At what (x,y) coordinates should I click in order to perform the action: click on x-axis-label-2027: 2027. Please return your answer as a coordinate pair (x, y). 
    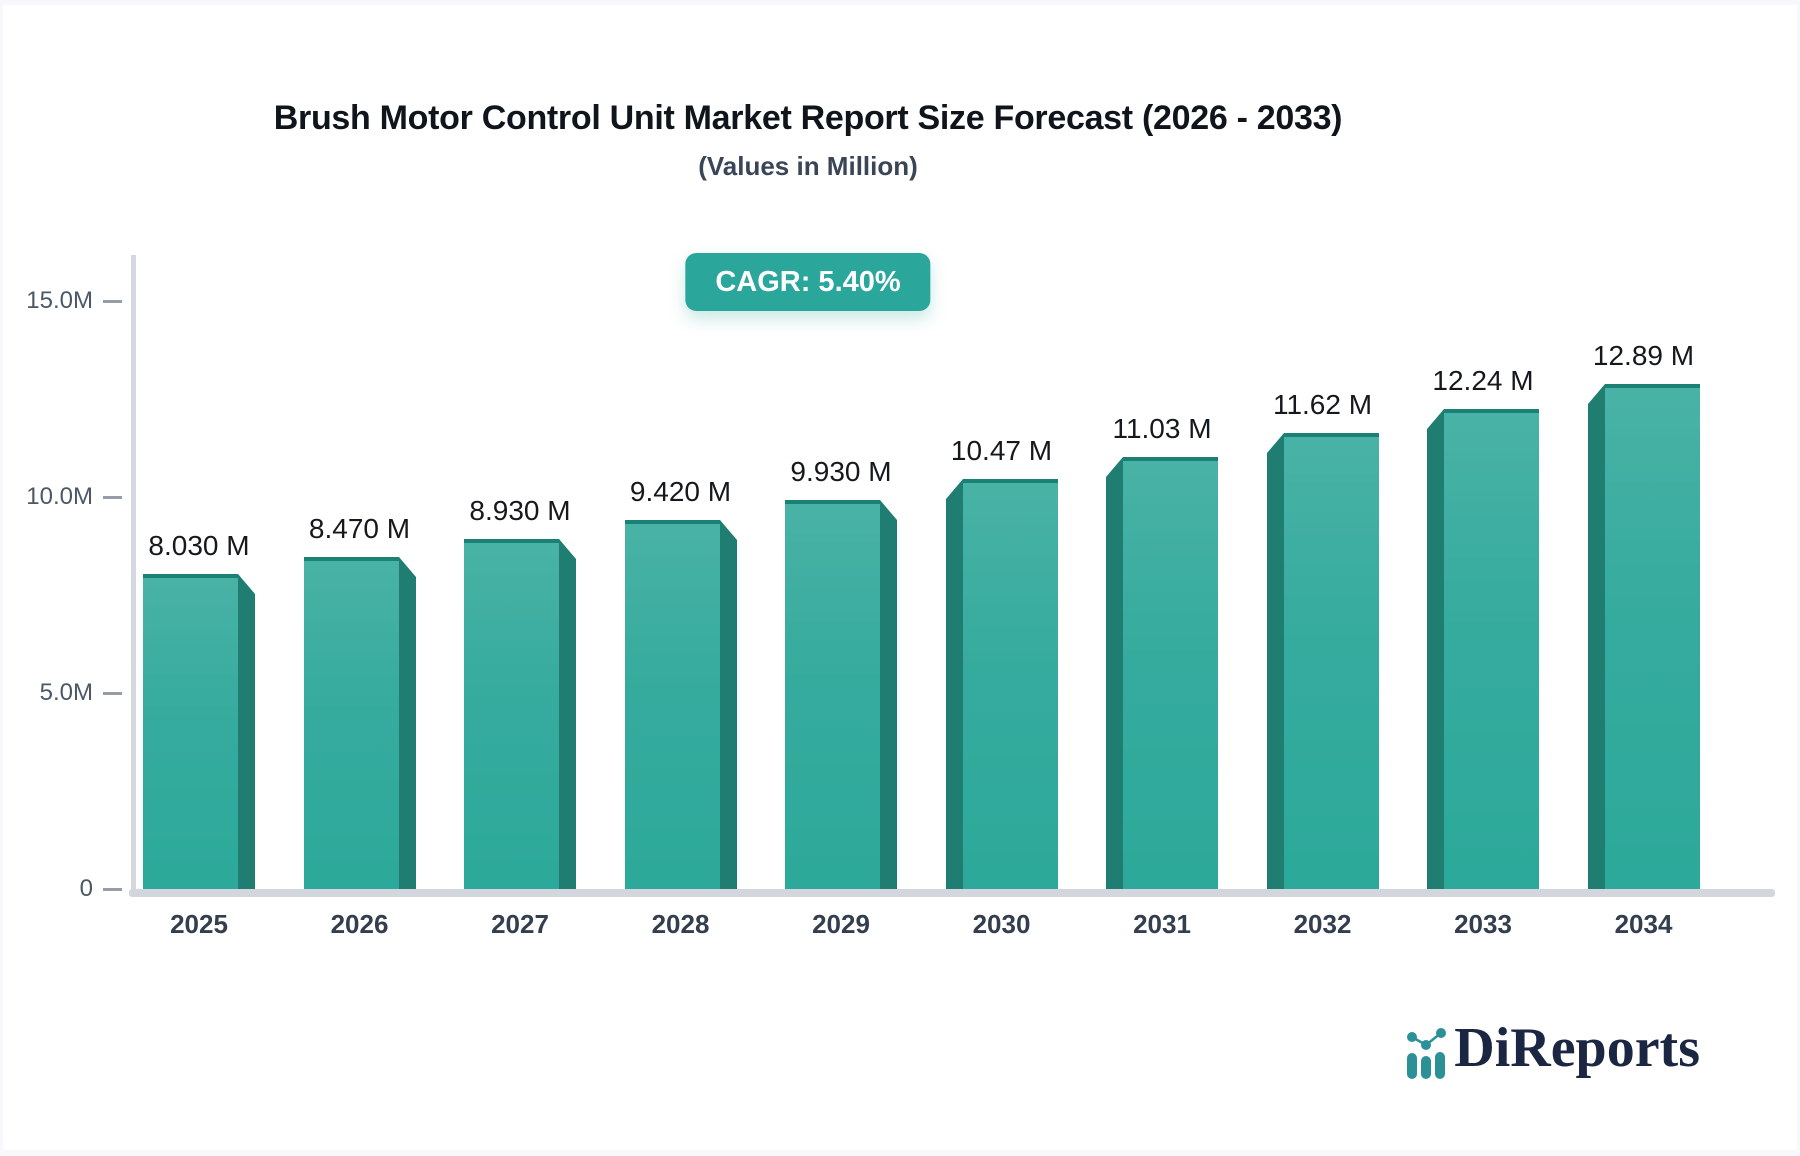
    Looking at the image, I should click on (520, 924).